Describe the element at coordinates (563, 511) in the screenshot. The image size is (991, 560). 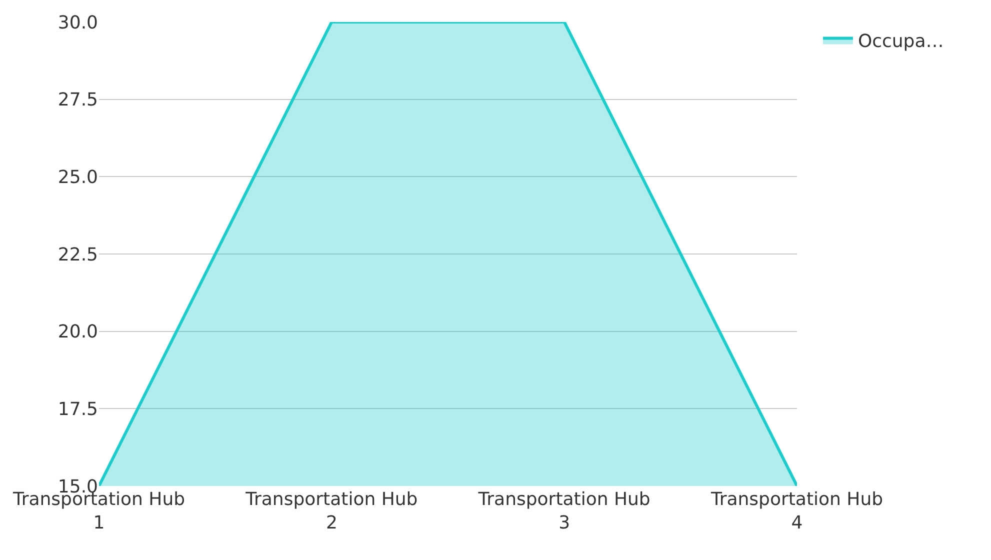
I see `x-tick-label: Transportation Hub 3` at that location.